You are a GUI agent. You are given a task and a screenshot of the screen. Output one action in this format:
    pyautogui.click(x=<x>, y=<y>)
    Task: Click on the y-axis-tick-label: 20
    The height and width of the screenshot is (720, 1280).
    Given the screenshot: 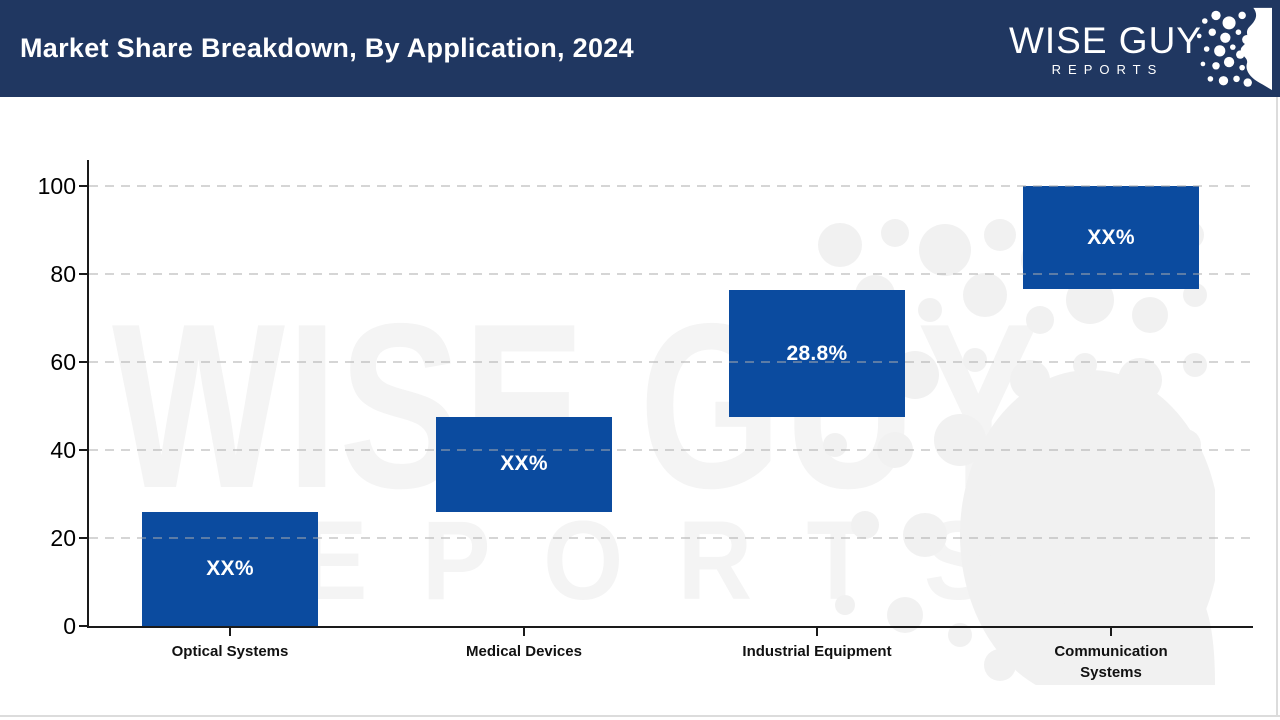 What is the action you would take?
    pyautogui.click(x=63, y=538)
    